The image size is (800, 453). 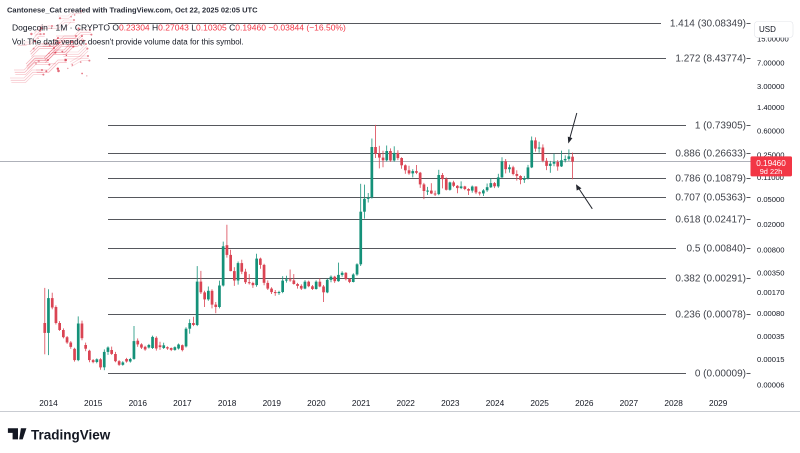 I want to click on svg-text: 9d 22h, so click(x=771, y=171).